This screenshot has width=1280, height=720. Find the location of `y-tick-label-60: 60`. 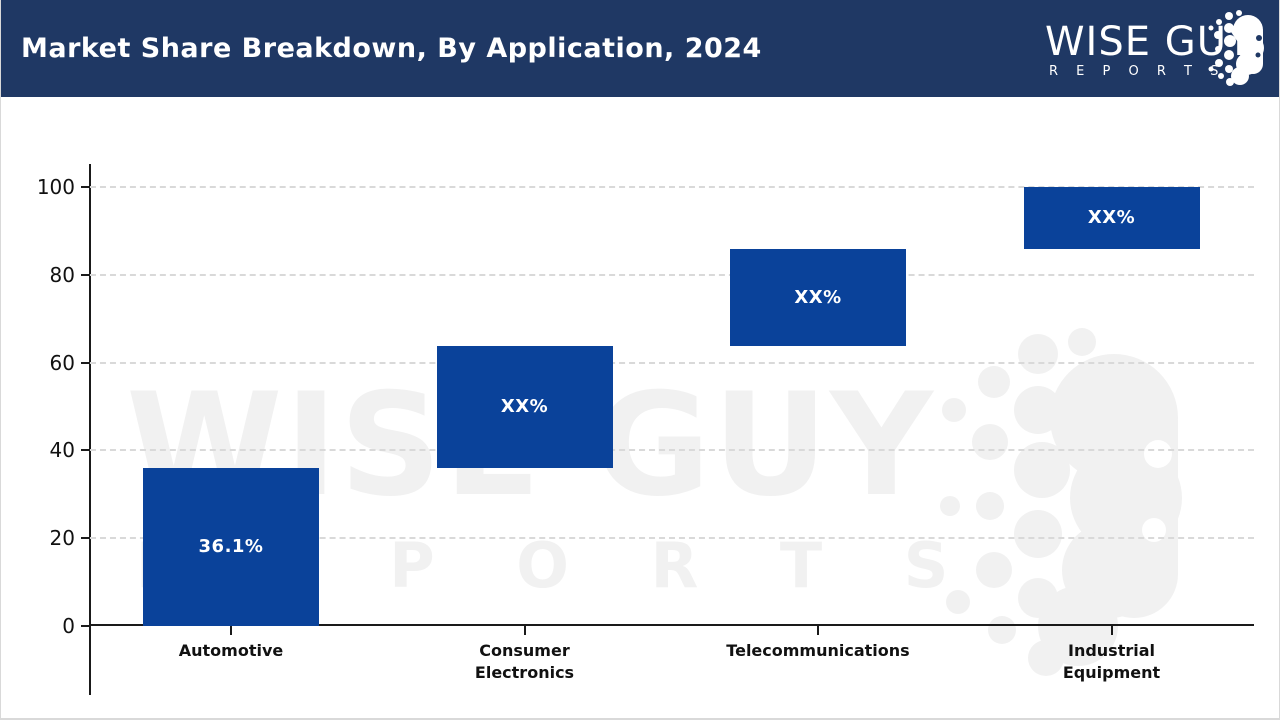

y-tick-label-60: 60 is located at coordinates (62, 362).